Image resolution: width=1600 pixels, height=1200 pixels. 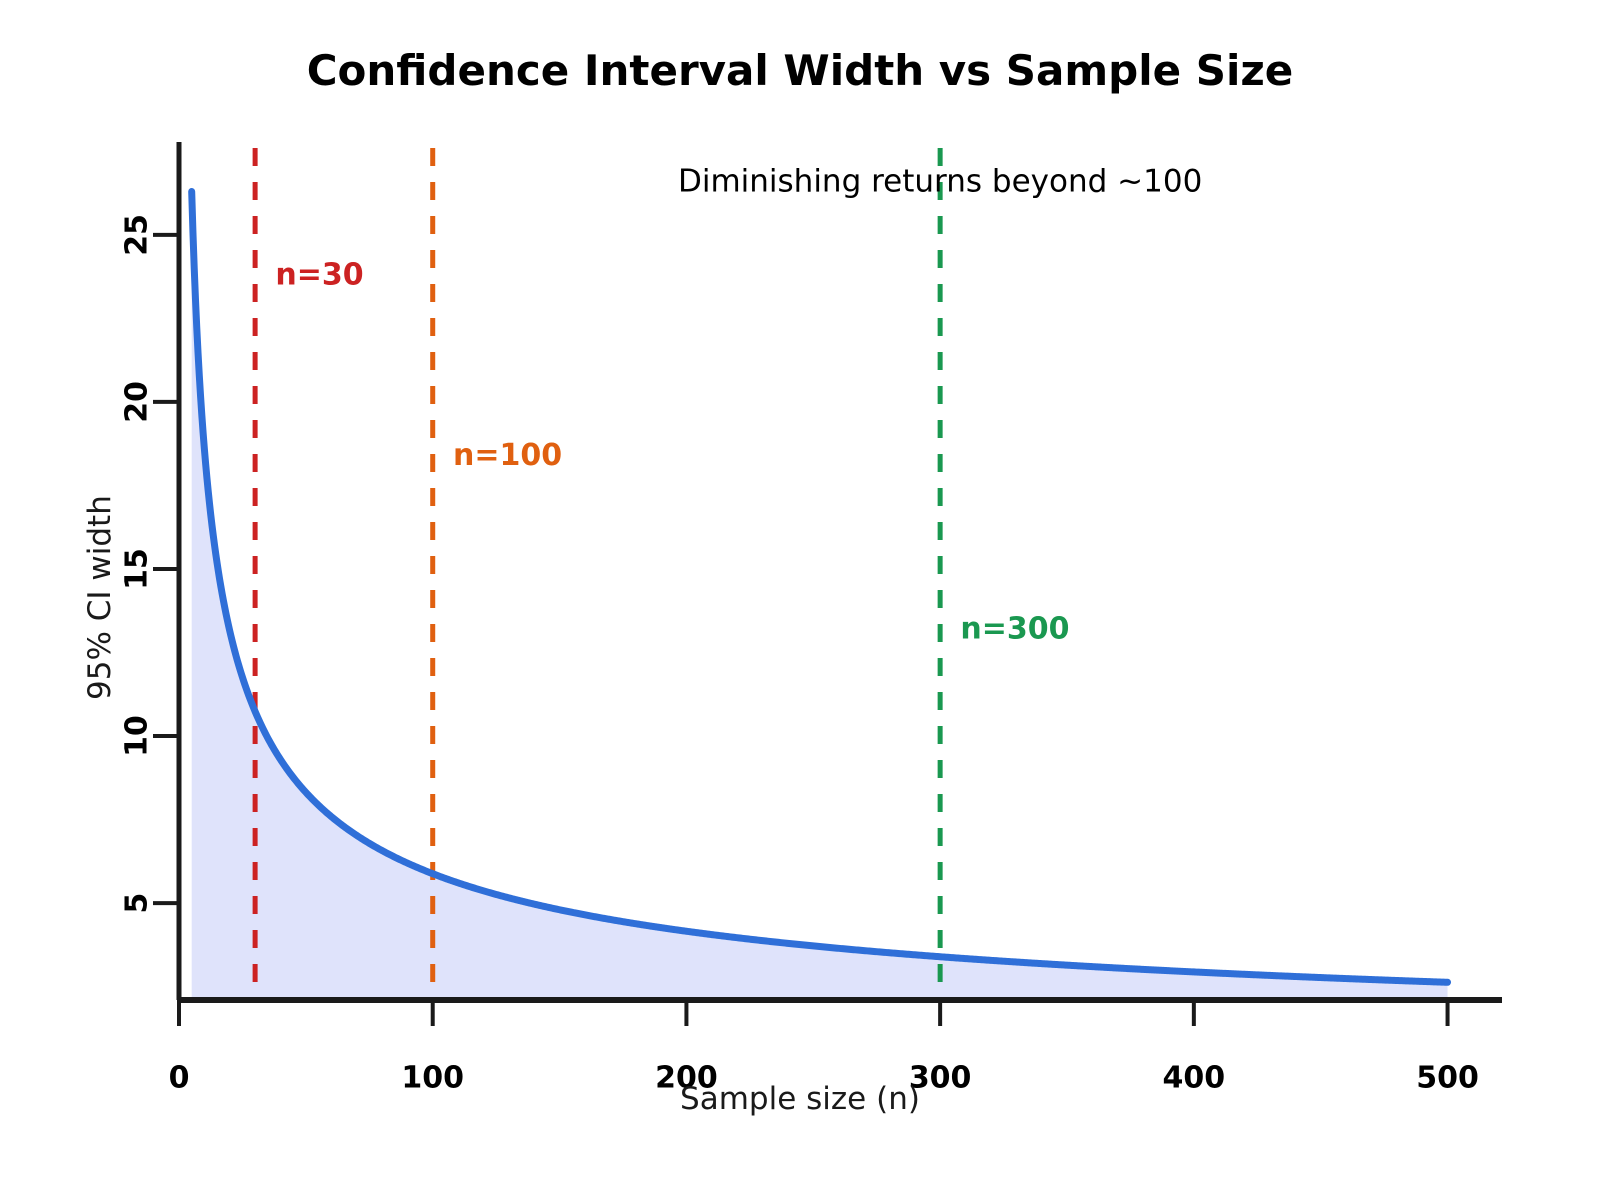 I want to click on x-tick-label: 200, so click(x=686, y=1078).